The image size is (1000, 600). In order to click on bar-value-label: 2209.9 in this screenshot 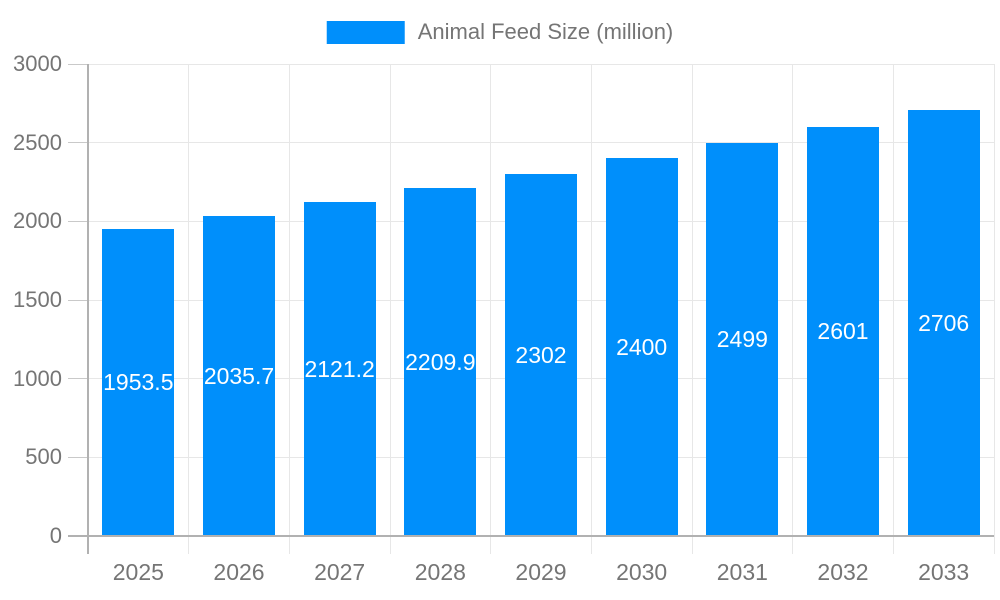, I will do `click(440, 362)`.